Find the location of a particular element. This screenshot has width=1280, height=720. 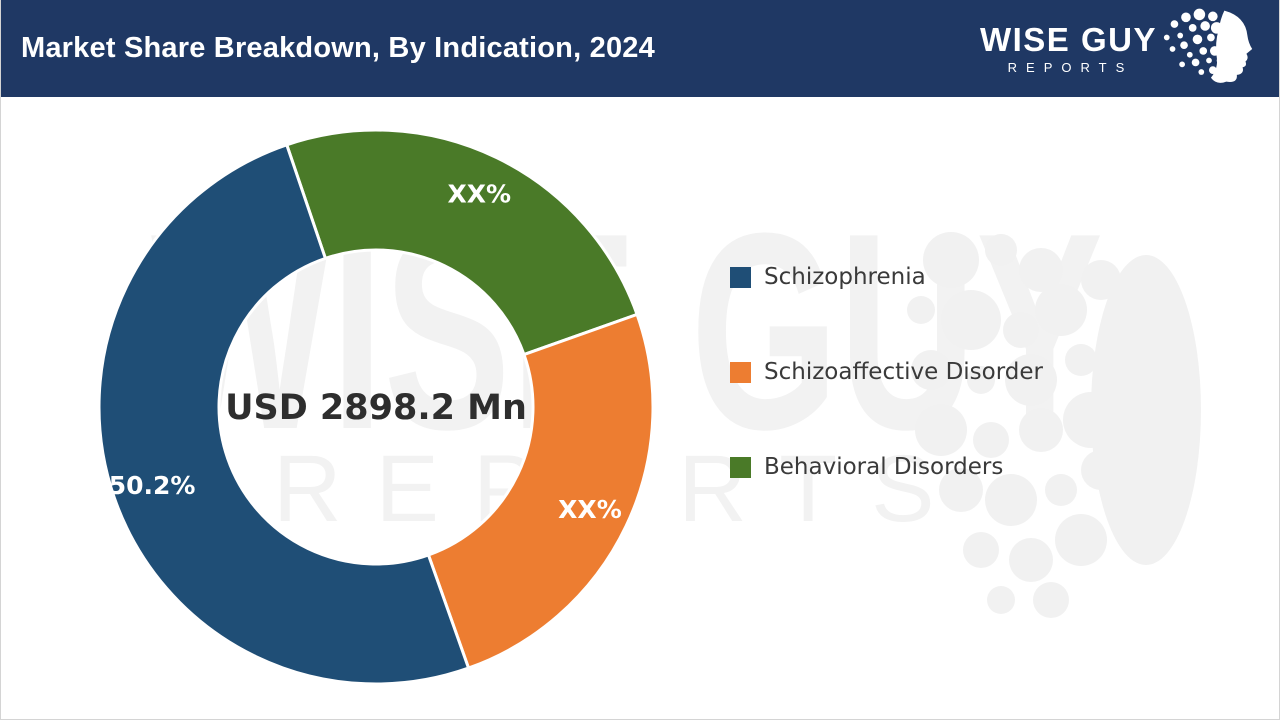

legend-item-behavioral-disorders: Behavioral Disorders is located at coordinates (886, 467).